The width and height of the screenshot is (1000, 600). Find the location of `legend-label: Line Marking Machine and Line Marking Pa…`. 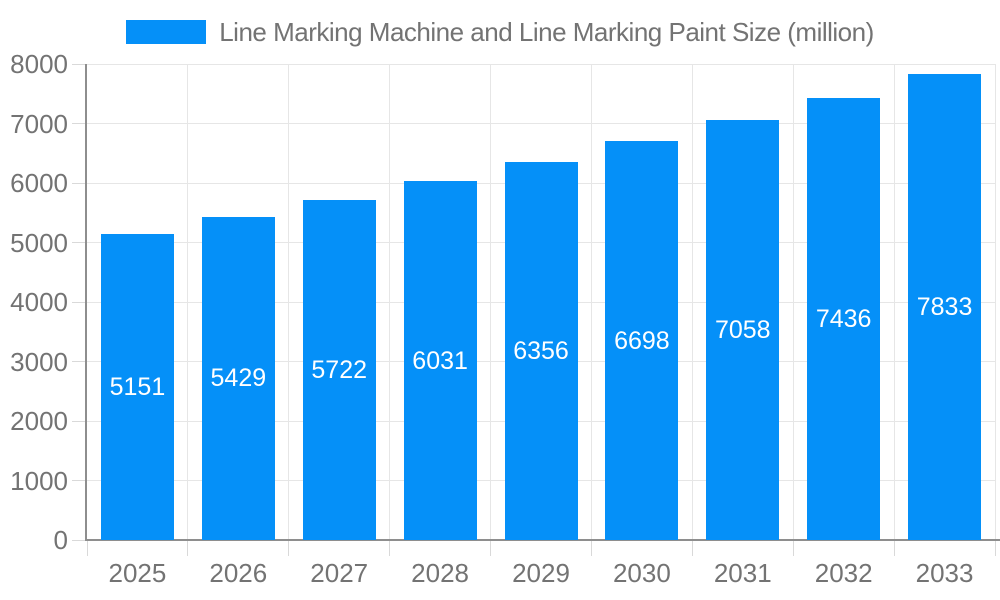

legend-label: Line Marking Machine and Line Marking Pa… is located at coordinates (546, 31).